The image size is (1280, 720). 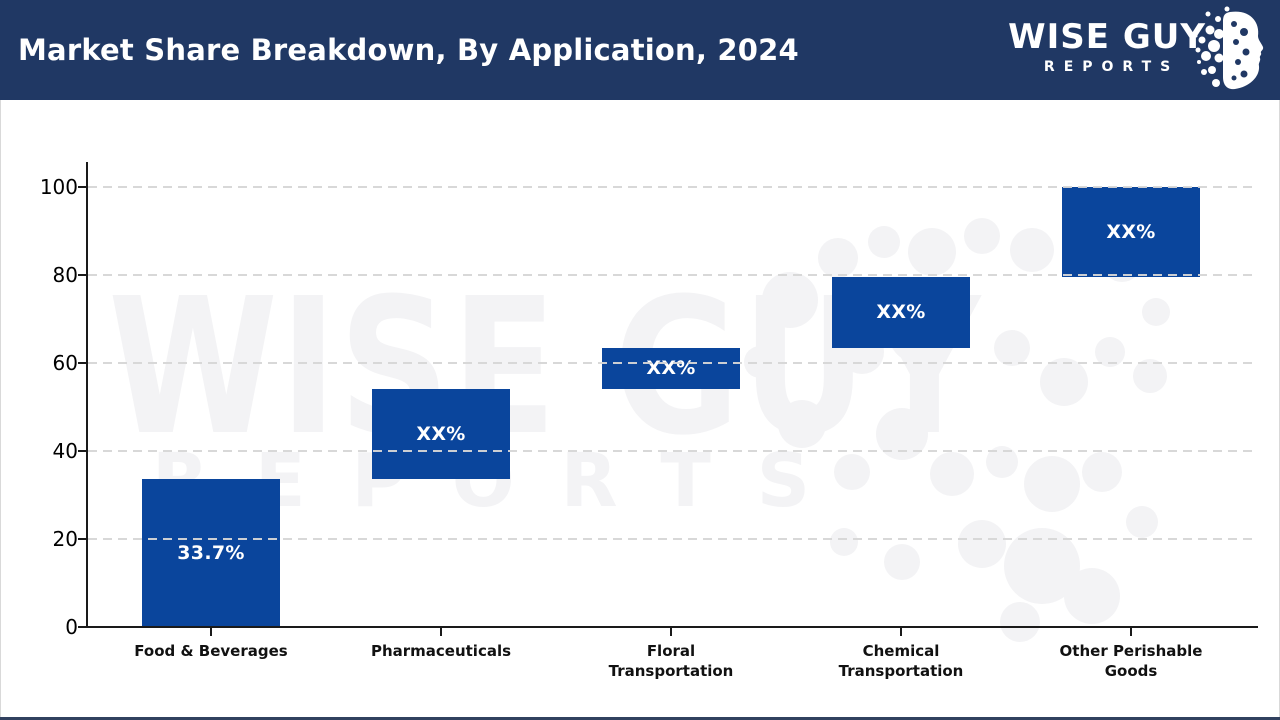 What do you see at coordinates (671, 661) in the screenshot?
I see `x-category-label: Floral Transportation` at bounding box center [671, 661].